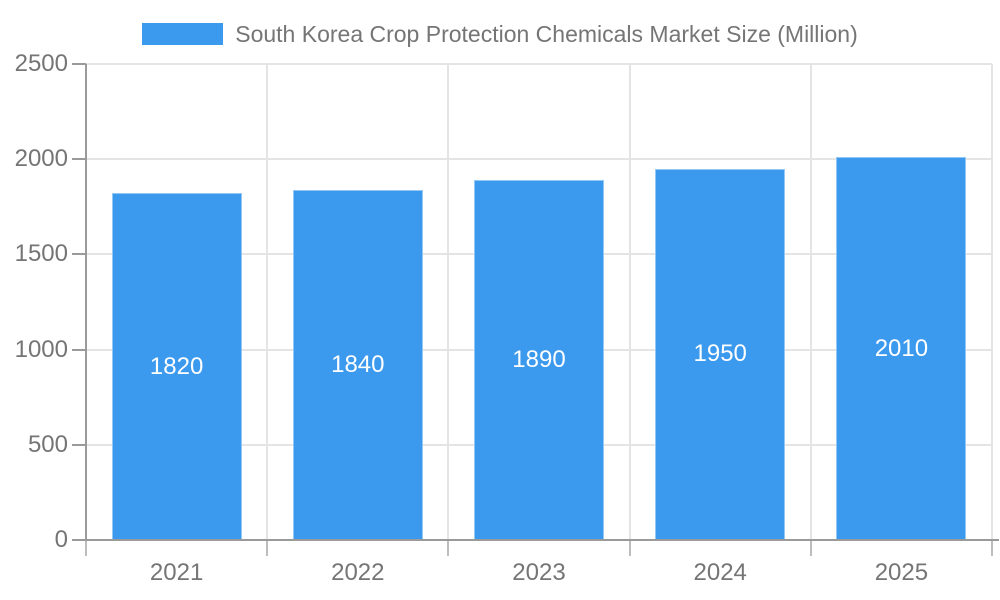 The height and width of the screenshot is (600, 1000). I want to click on y-axis-label: 500, so click(47, 444).